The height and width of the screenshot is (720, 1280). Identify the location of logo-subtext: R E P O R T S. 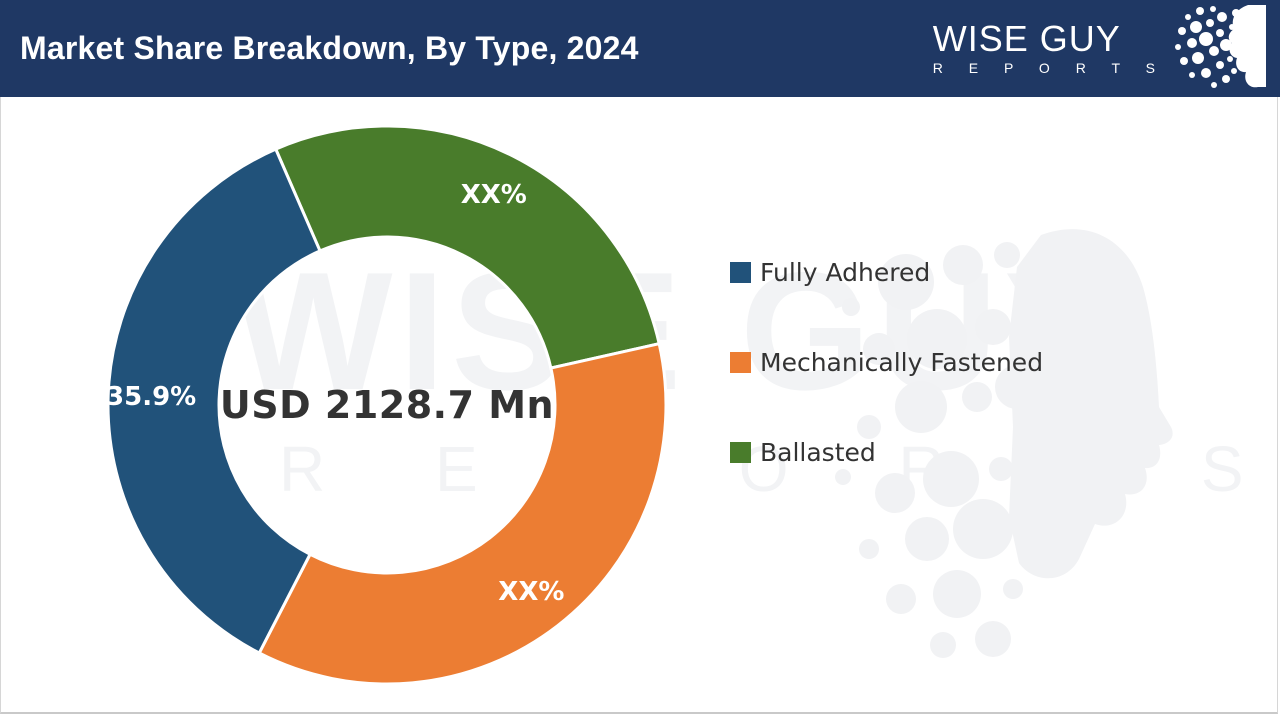
(1049, 68).